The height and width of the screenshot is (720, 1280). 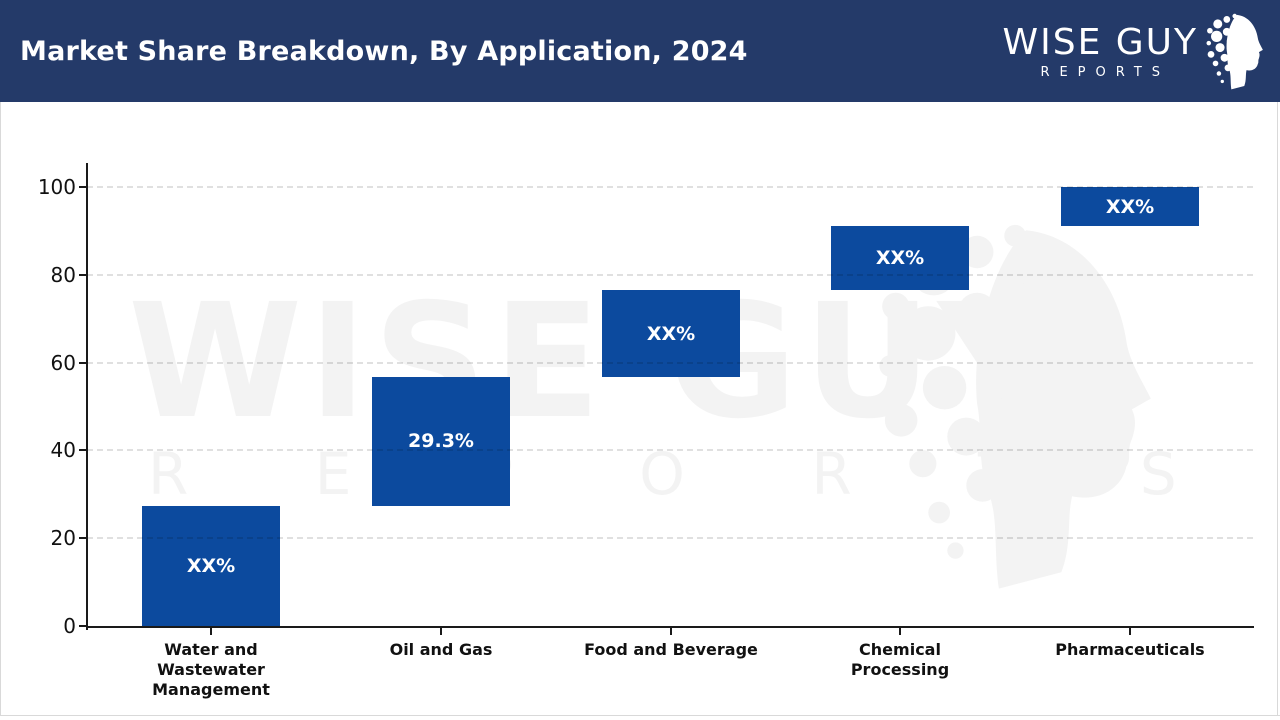 What do you see at coordinates (900, 669) in the screenshot?
I see `x-tick-label-line: Processing` at bounding box center [900, 669].